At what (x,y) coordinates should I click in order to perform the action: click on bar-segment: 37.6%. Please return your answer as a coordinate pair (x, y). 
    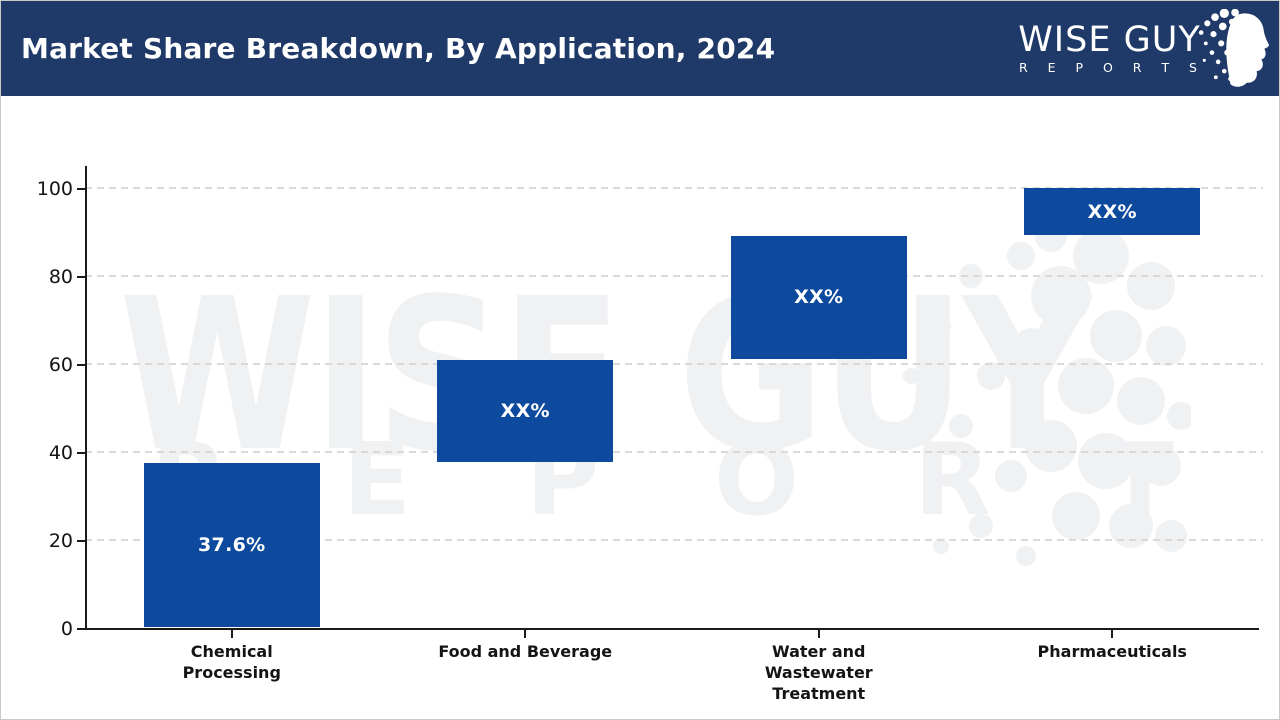
    Looking at the image, I should click on (231, 544).